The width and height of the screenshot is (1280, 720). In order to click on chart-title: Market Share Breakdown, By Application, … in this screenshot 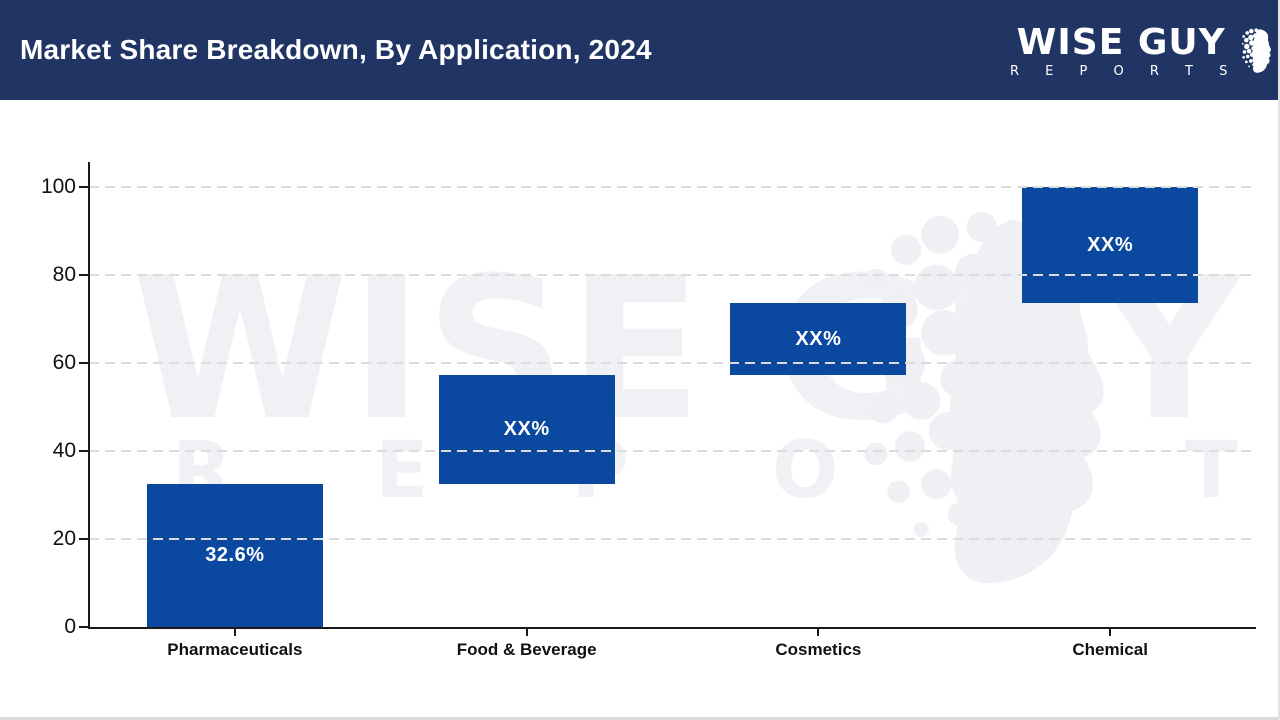, I will do `click(336, 49)`.